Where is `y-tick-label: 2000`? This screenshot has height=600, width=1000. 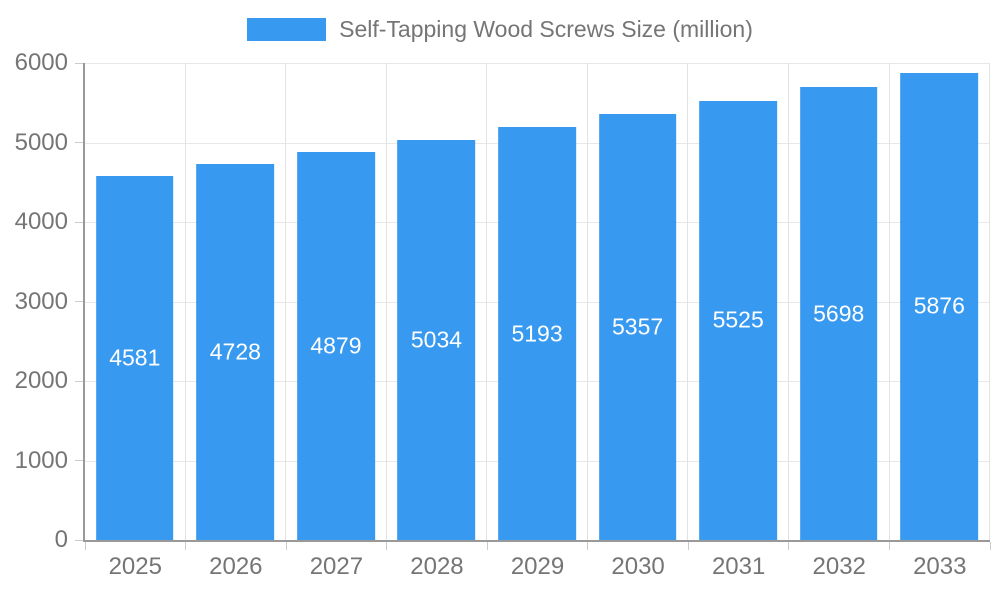 y-tick-label: 2000 is located at coordinates (41, 381).